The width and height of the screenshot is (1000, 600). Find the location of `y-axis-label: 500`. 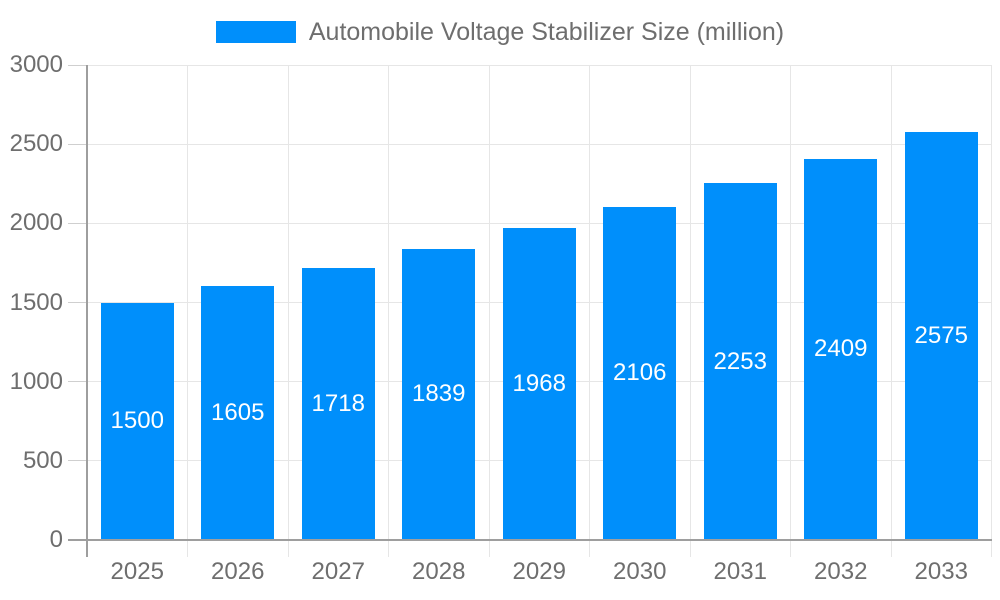

y-axis-label: 500 is located at coordinates (42, 460).